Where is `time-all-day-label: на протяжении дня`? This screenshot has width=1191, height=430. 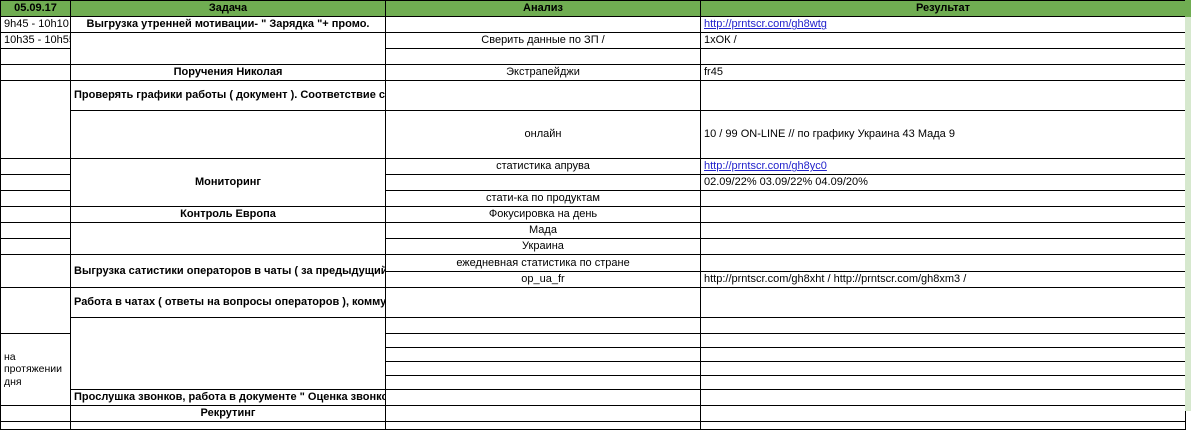
time-all-day-label: на протяжении дня is located at coordinates (33, 369).